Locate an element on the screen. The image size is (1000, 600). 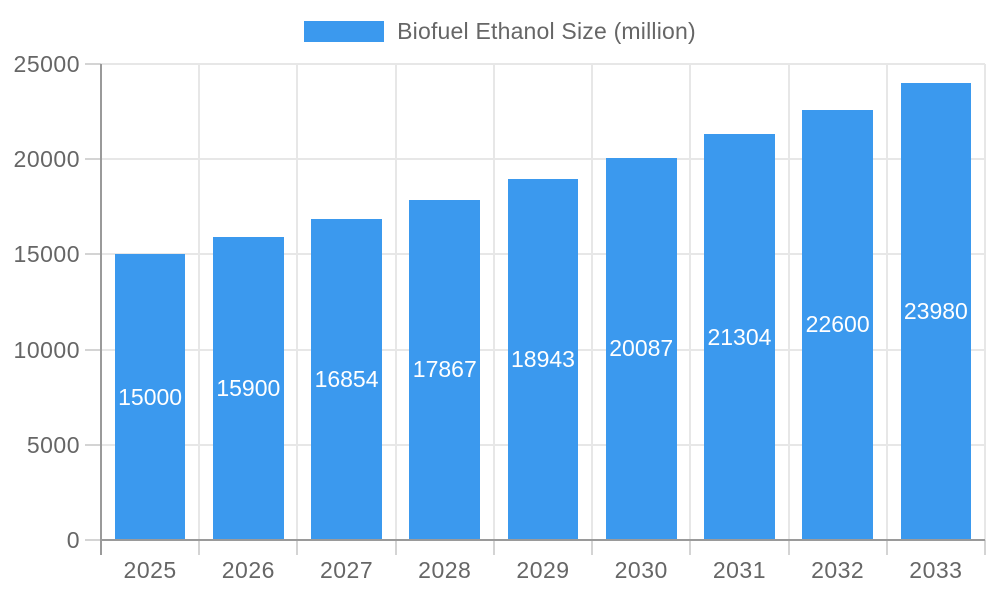
x-tick-label: 2029 is located at coordinates (543, 570).